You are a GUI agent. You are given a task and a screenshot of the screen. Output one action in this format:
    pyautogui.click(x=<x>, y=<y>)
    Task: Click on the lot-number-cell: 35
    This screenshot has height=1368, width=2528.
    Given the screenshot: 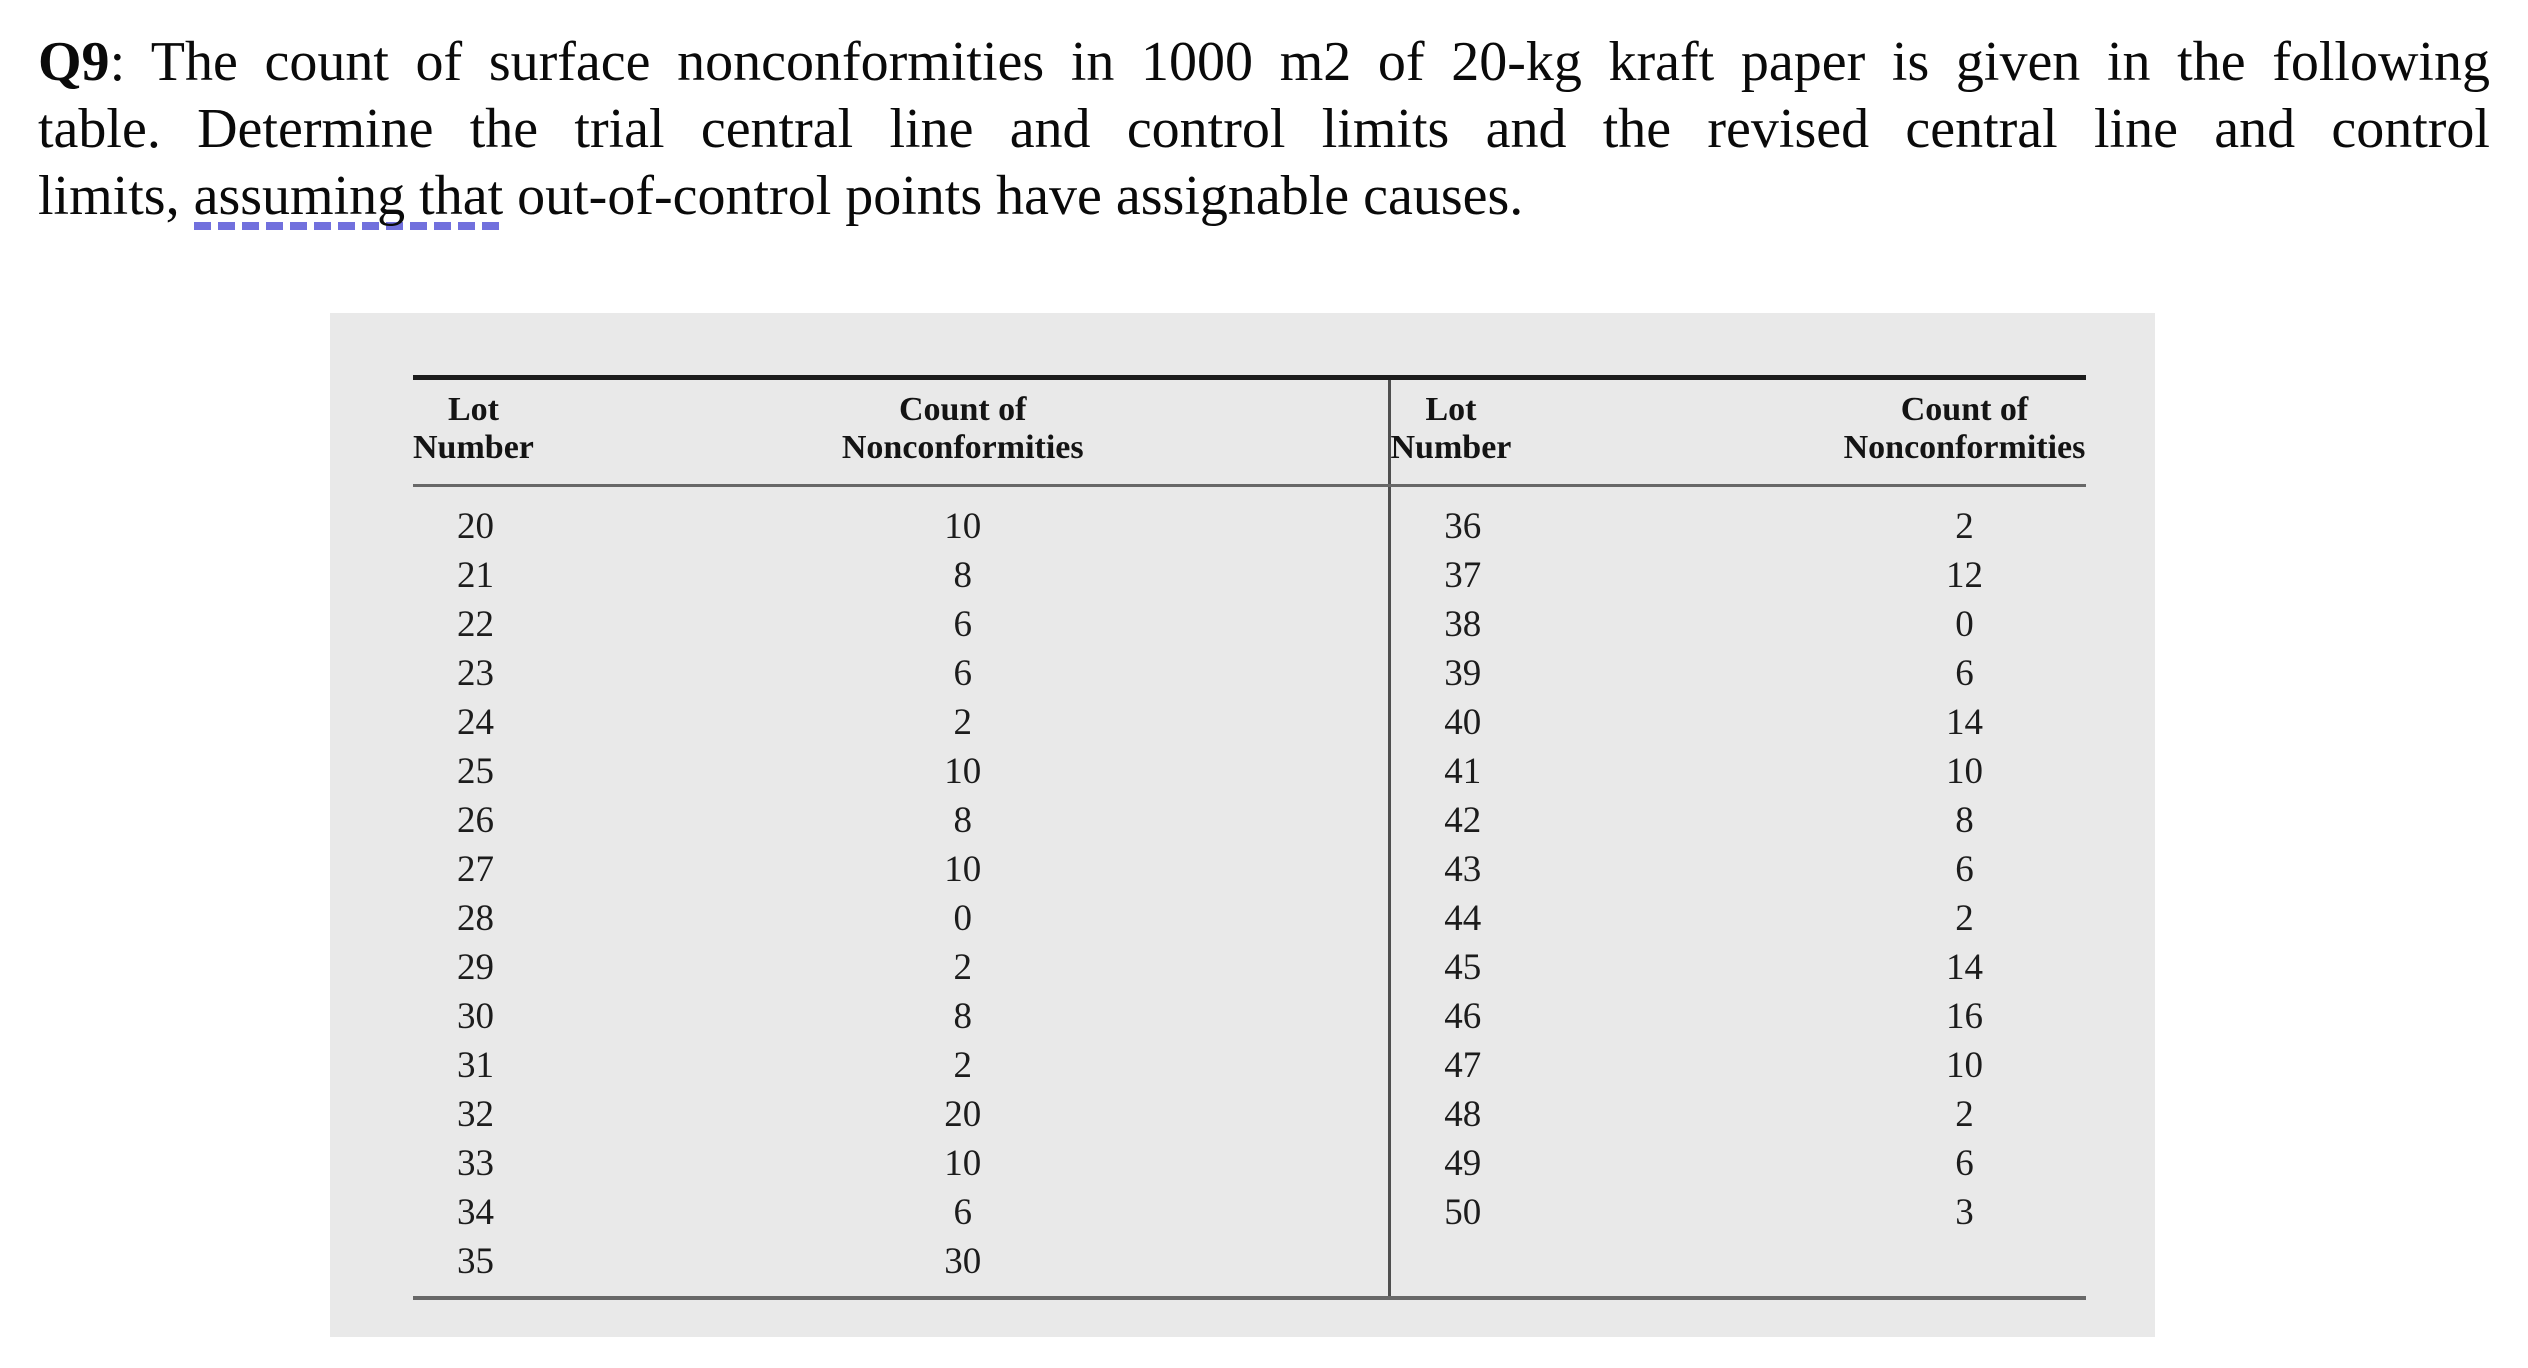 What is the action you would take?
    pyautogui.click(x=475, y=1261)
    